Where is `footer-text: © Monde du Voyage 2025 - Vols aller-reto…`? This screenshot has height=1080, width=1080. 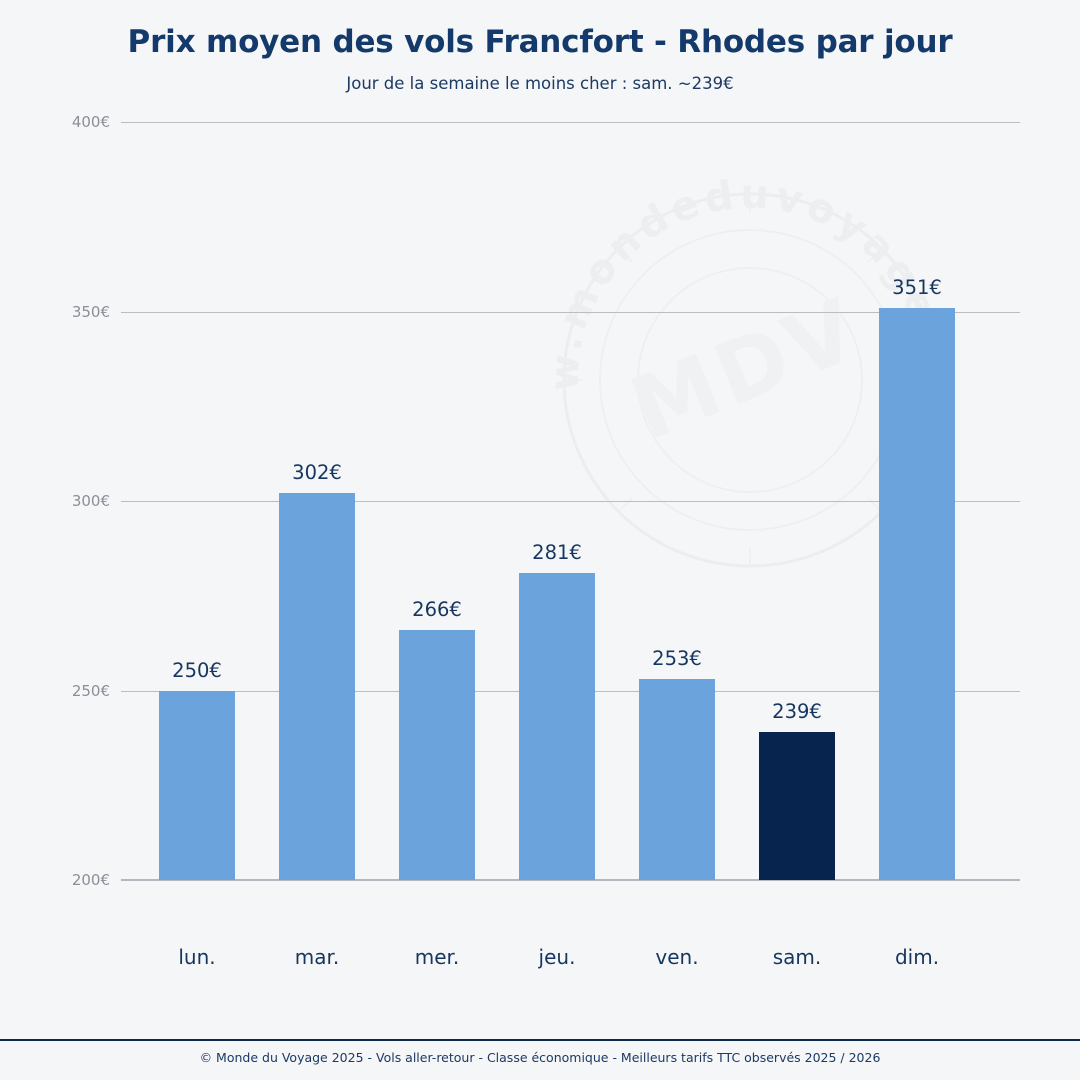
footer-text: © Monde du Voyage 2025 - Vols aller-reto… is located at coordinates (540, 1057).